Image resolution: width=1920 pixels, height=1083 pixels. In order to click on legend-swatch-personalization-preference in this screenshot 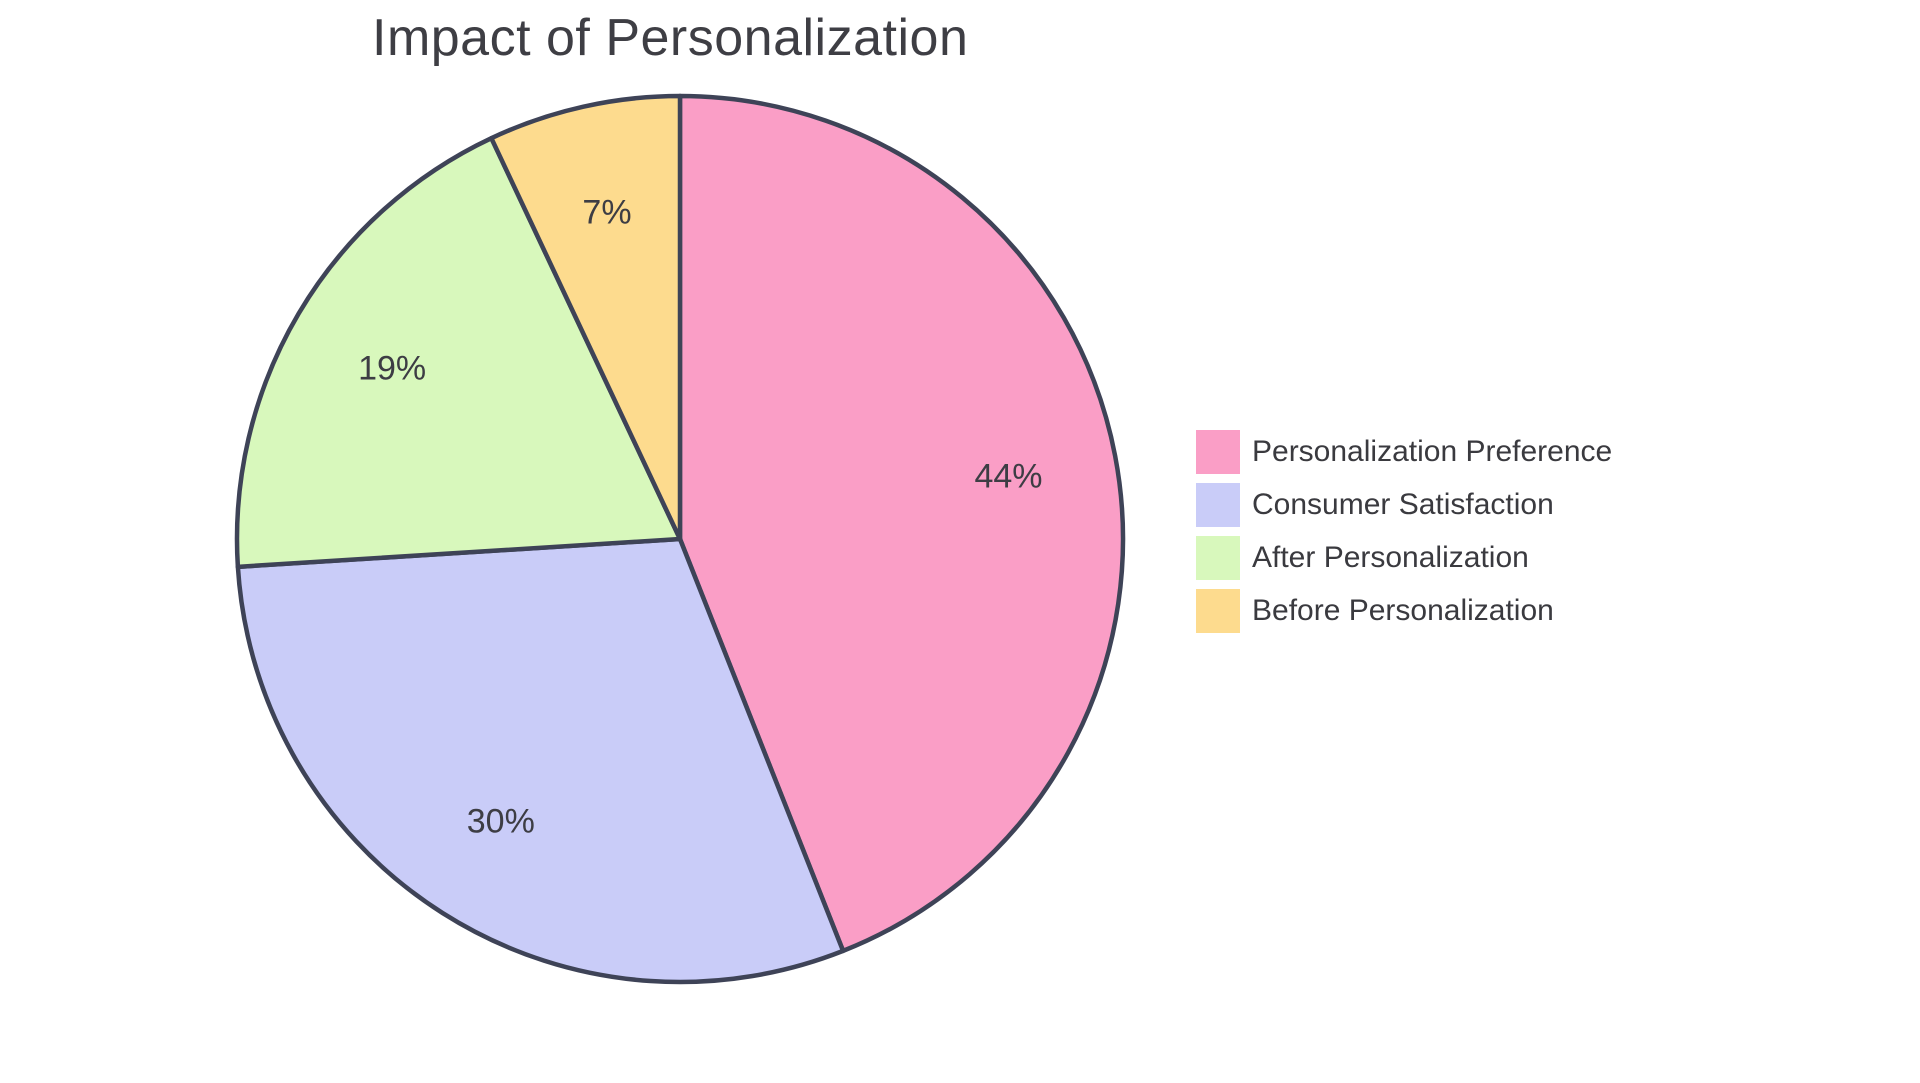, I will do `click(1218, 452)`.